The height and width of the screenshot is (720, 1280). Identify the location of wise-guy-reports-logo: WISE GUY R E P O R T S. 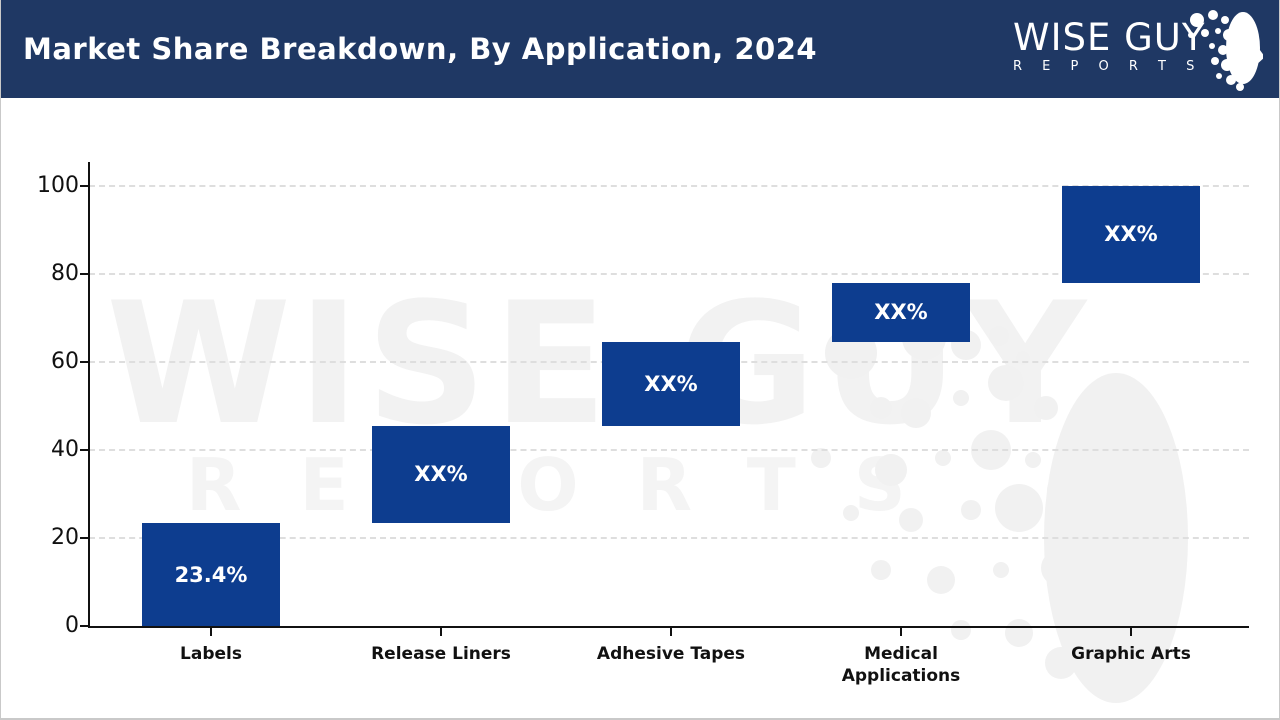
(1138, 50).